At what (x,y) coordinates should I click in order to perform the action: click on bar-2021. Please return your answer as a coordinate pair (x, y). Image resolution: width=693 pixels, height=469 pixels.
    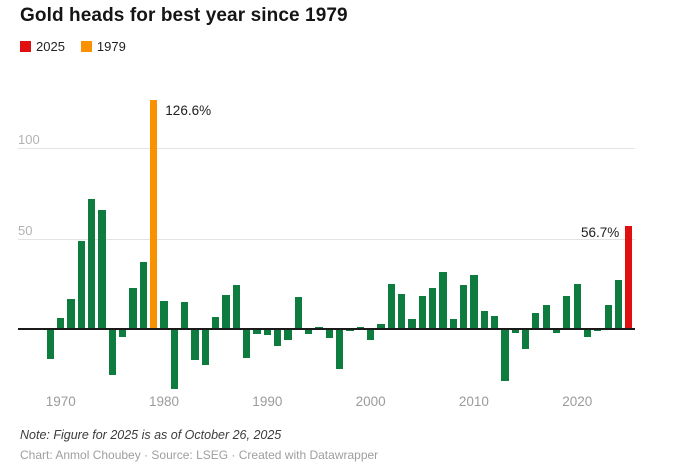
    Looking at the image, I should click on (587, 333).